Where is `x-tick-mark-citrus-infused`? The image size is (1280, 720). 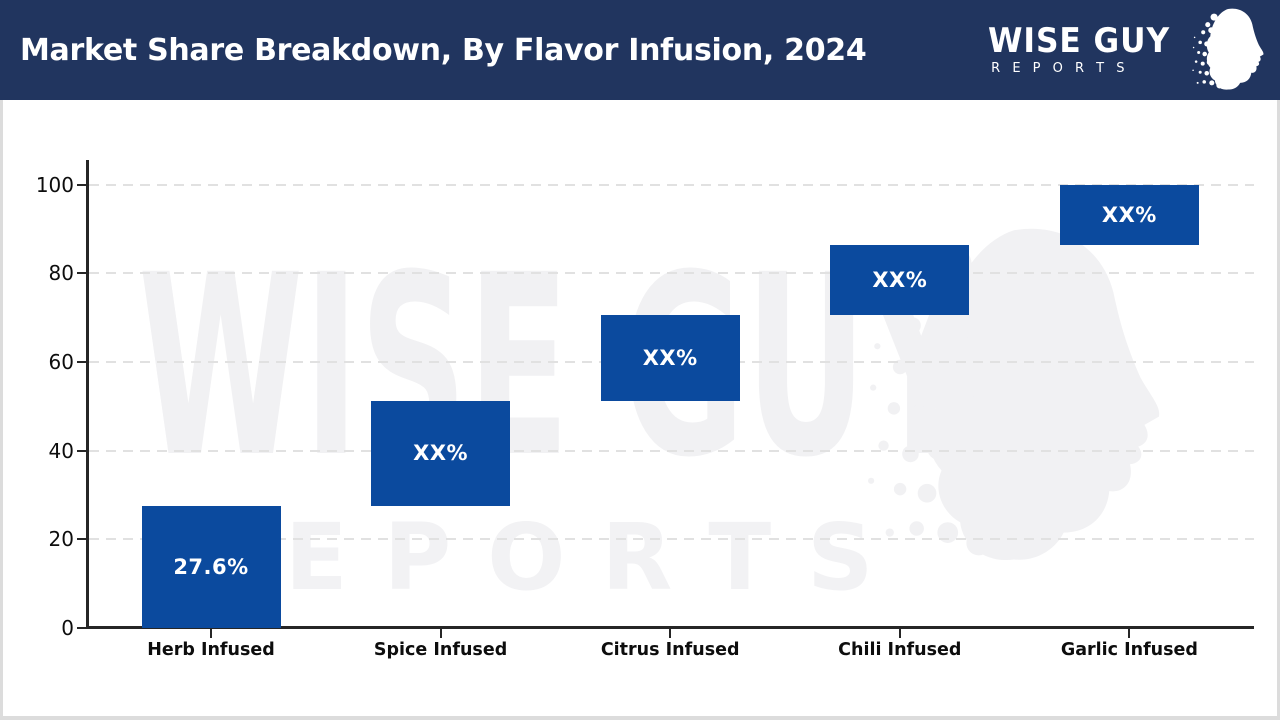 x-tick-mark-citrus-infused is located at coordinates (670, 633).